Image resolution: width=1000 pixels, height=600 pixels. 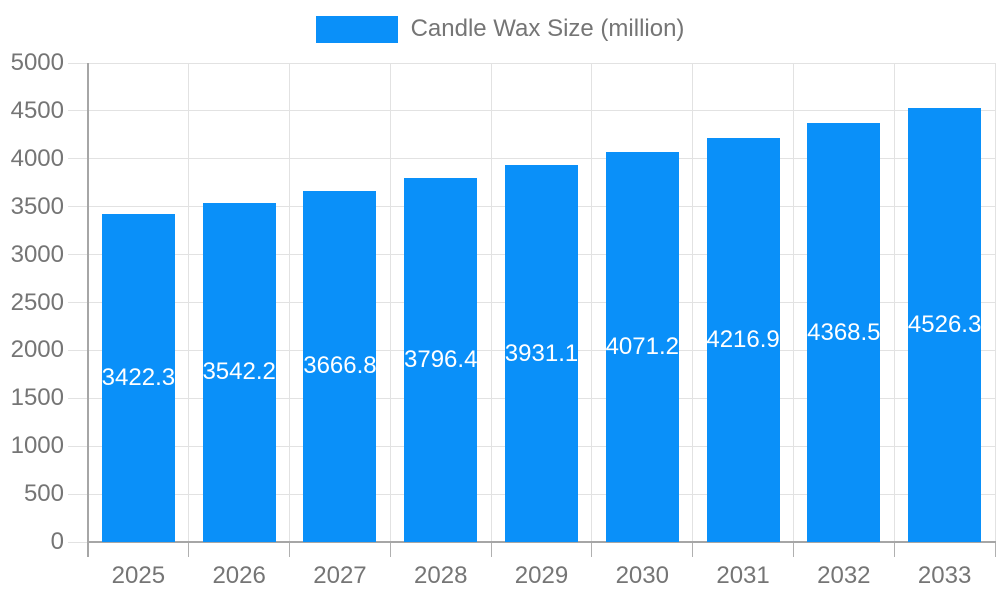 I want to click on bar-2030, so click(x=642, y=346).